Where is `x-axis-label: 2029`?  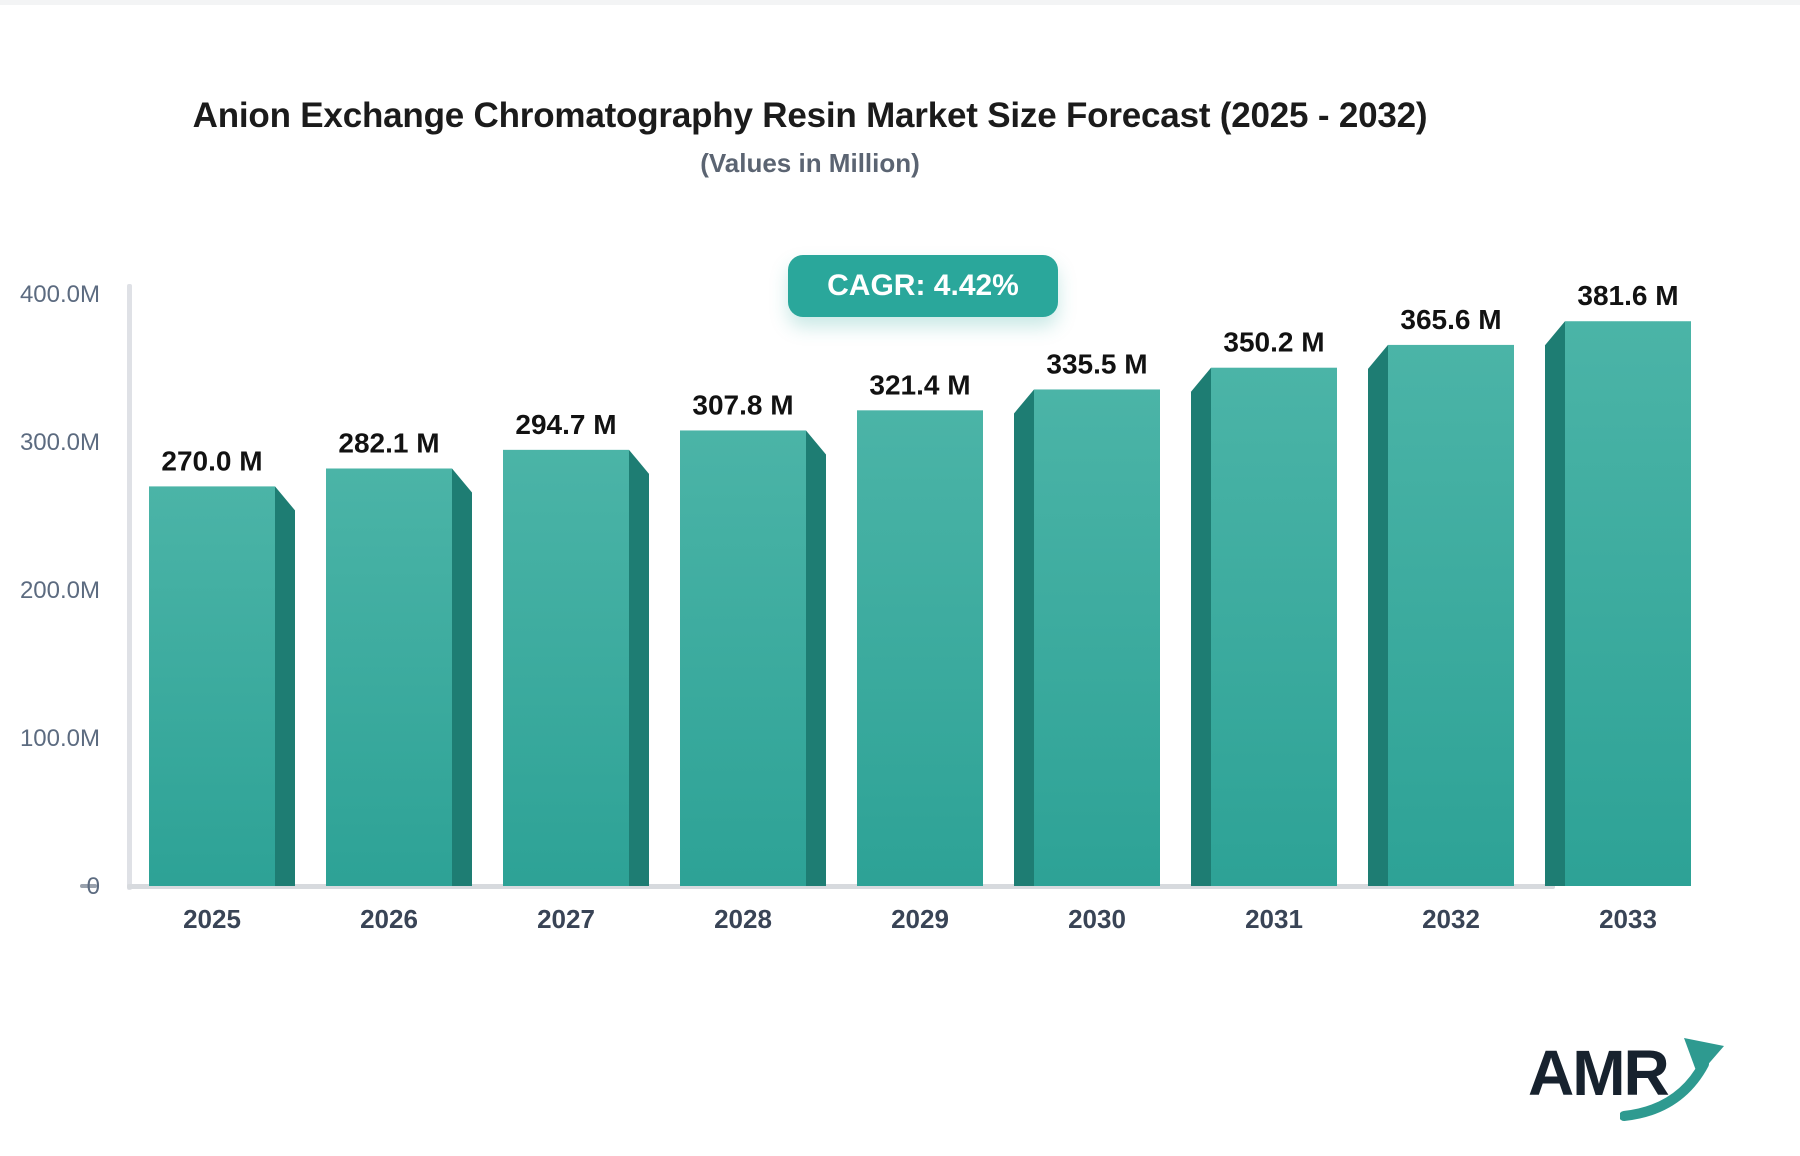
x-axis-label: 2029 is located at coordinates (920, 919).